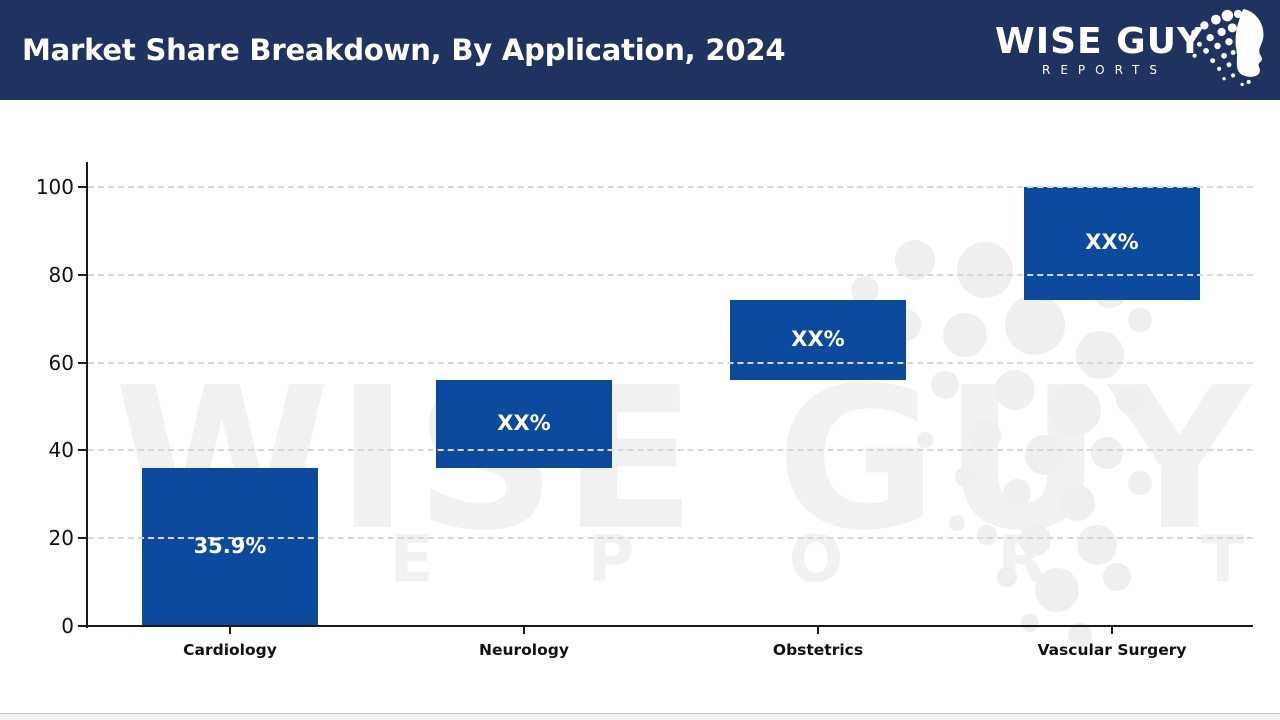 This screenshot has width=1280, height=720. I want to click on y-tick-label: 100, so click(54, 187).